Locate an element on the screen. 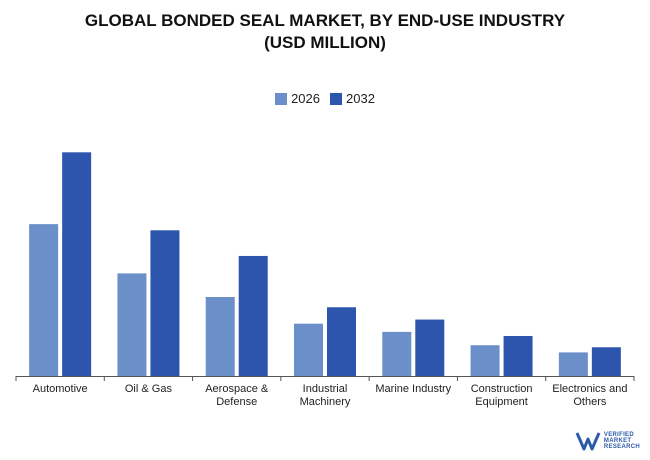 The height and width of the screenshot is (460, 650). x-tick-label-2: Oil & Gas is located at coordinates (149, 389).